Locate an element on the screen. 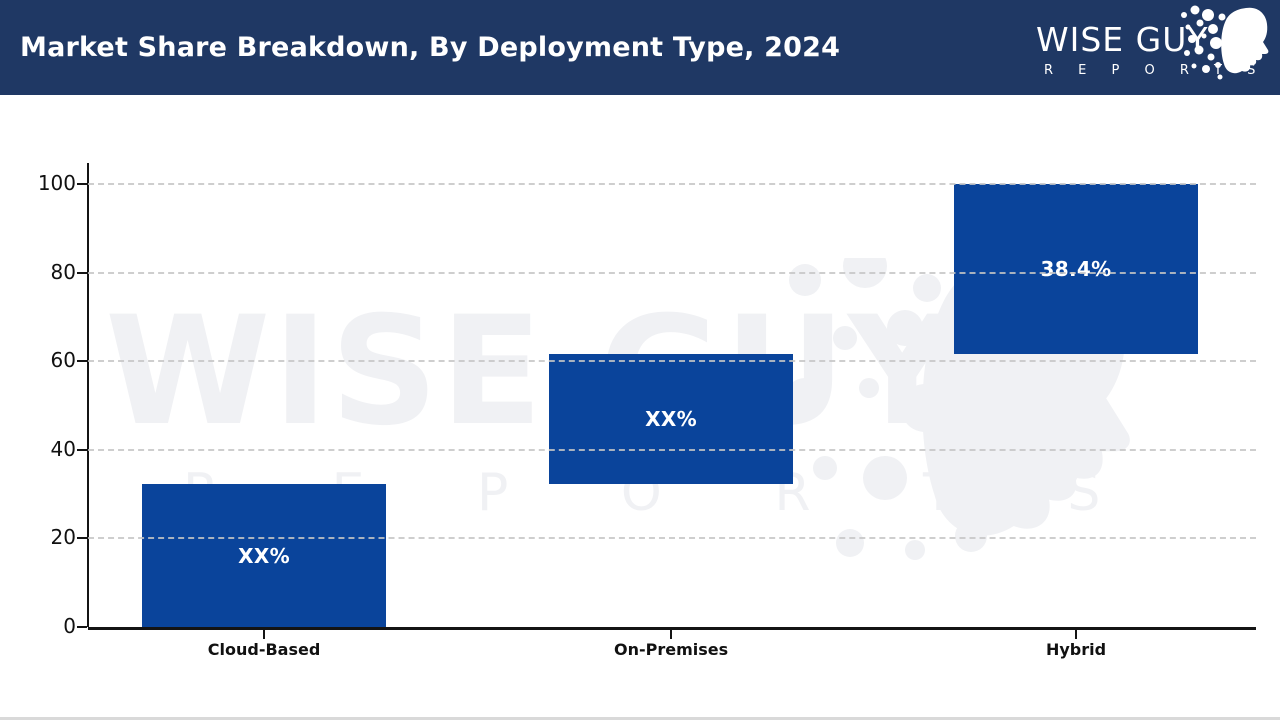  x-axis-line is located at coordinates (672, 628).